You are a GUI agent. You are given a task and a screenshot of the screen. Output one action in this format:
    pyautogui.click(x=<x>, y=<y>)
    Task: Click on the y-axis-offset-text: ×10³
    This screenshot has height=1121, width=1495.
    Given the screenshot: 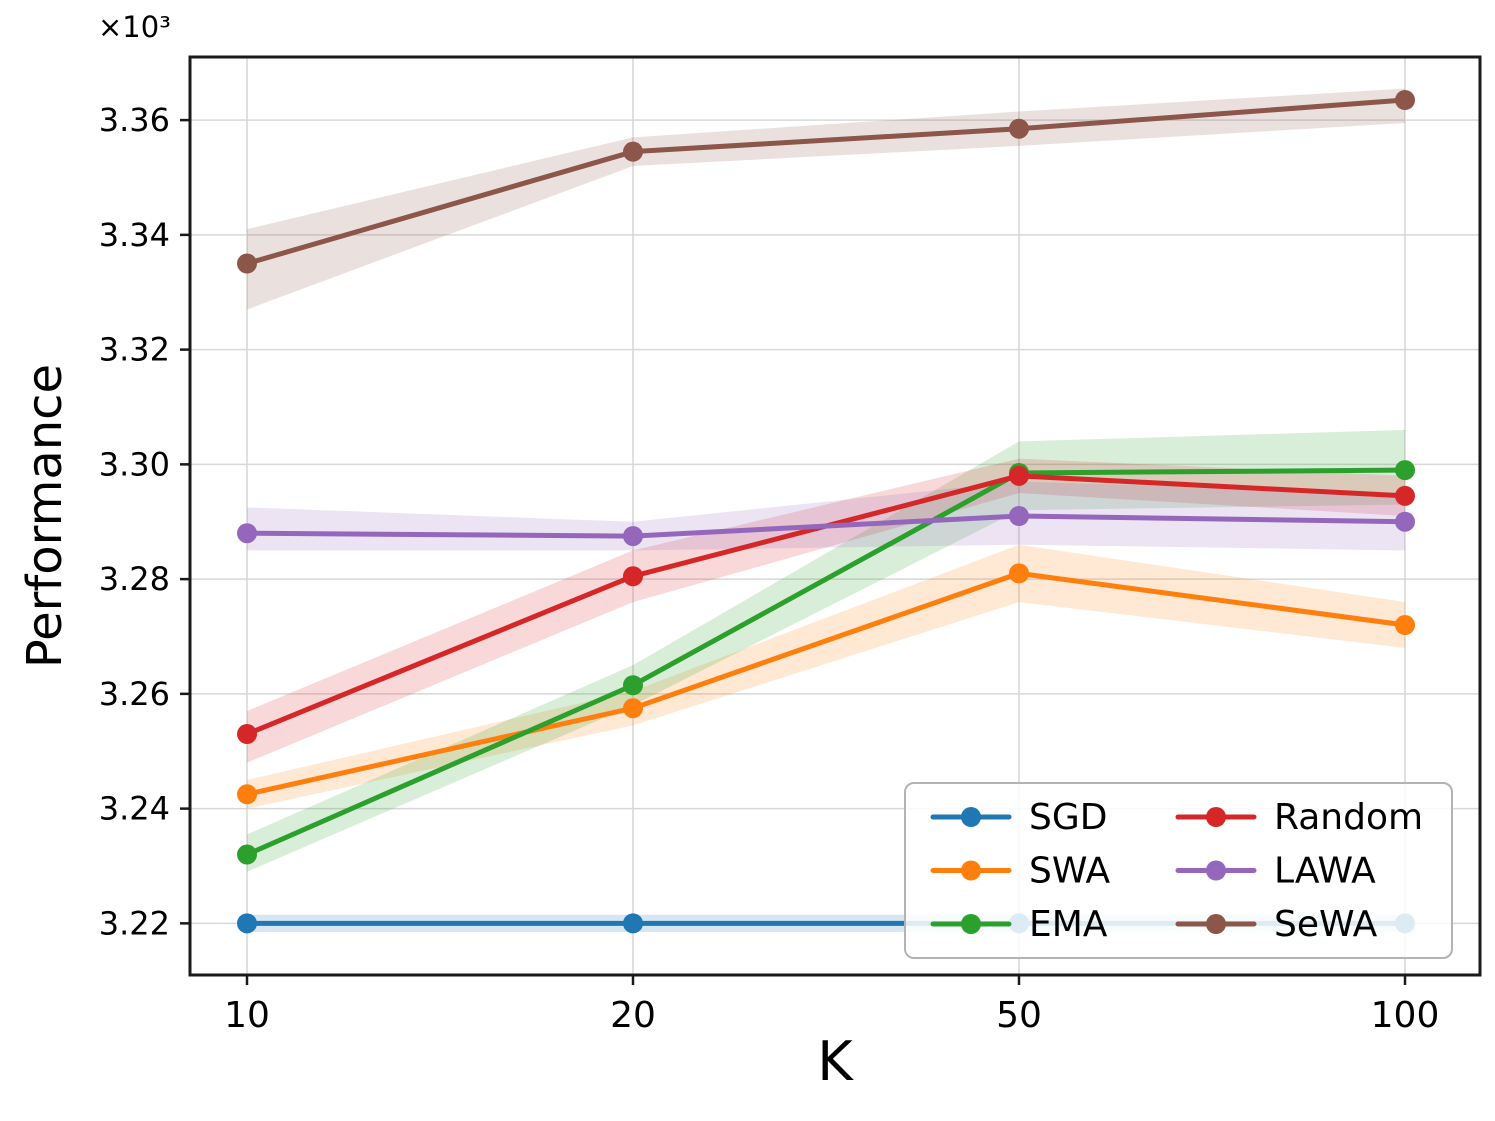 What is the action you would take?
    pyautogui.click(x=134, y=27)
    